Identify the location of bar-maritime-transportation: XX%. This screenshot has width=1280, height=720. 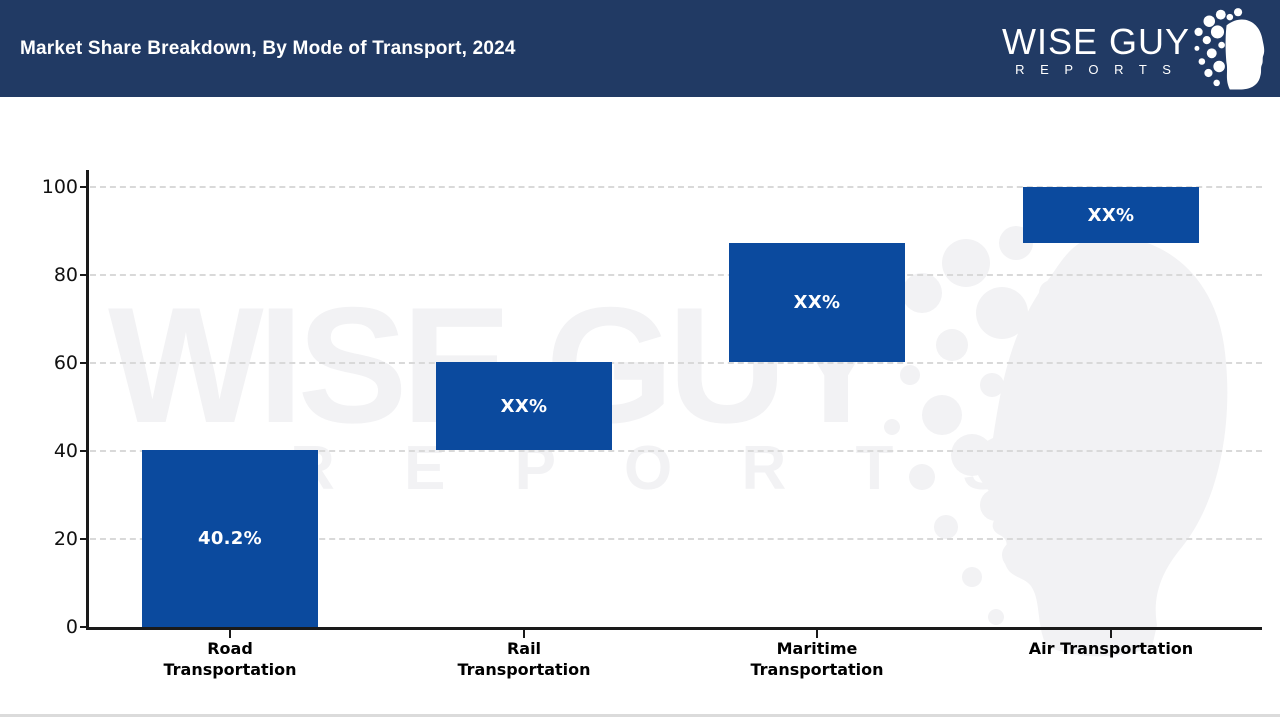
(817, 303).